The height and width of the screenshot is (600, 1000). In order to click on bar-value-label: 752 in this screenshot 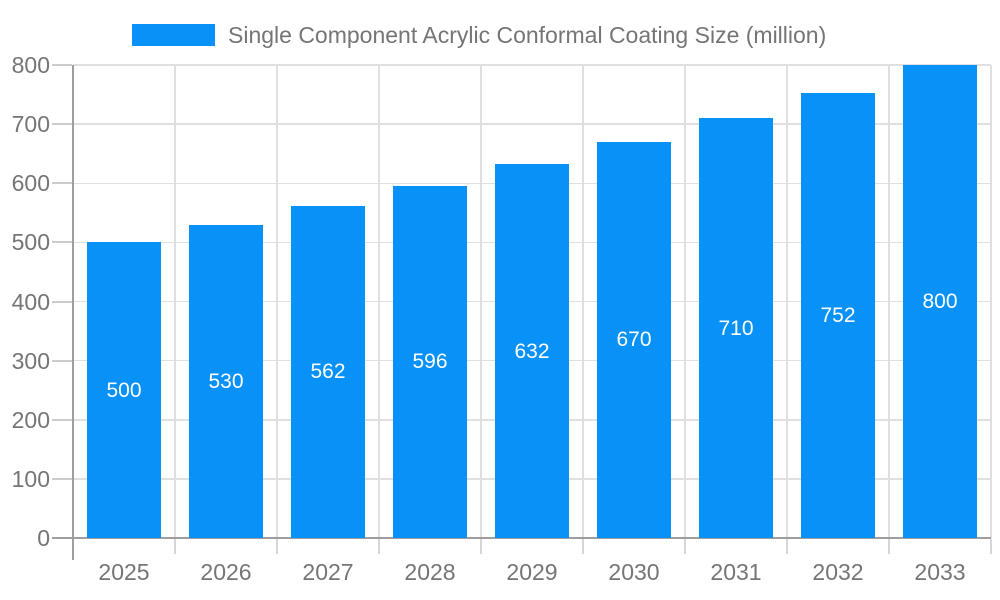, I will do `click(838, 316)`.